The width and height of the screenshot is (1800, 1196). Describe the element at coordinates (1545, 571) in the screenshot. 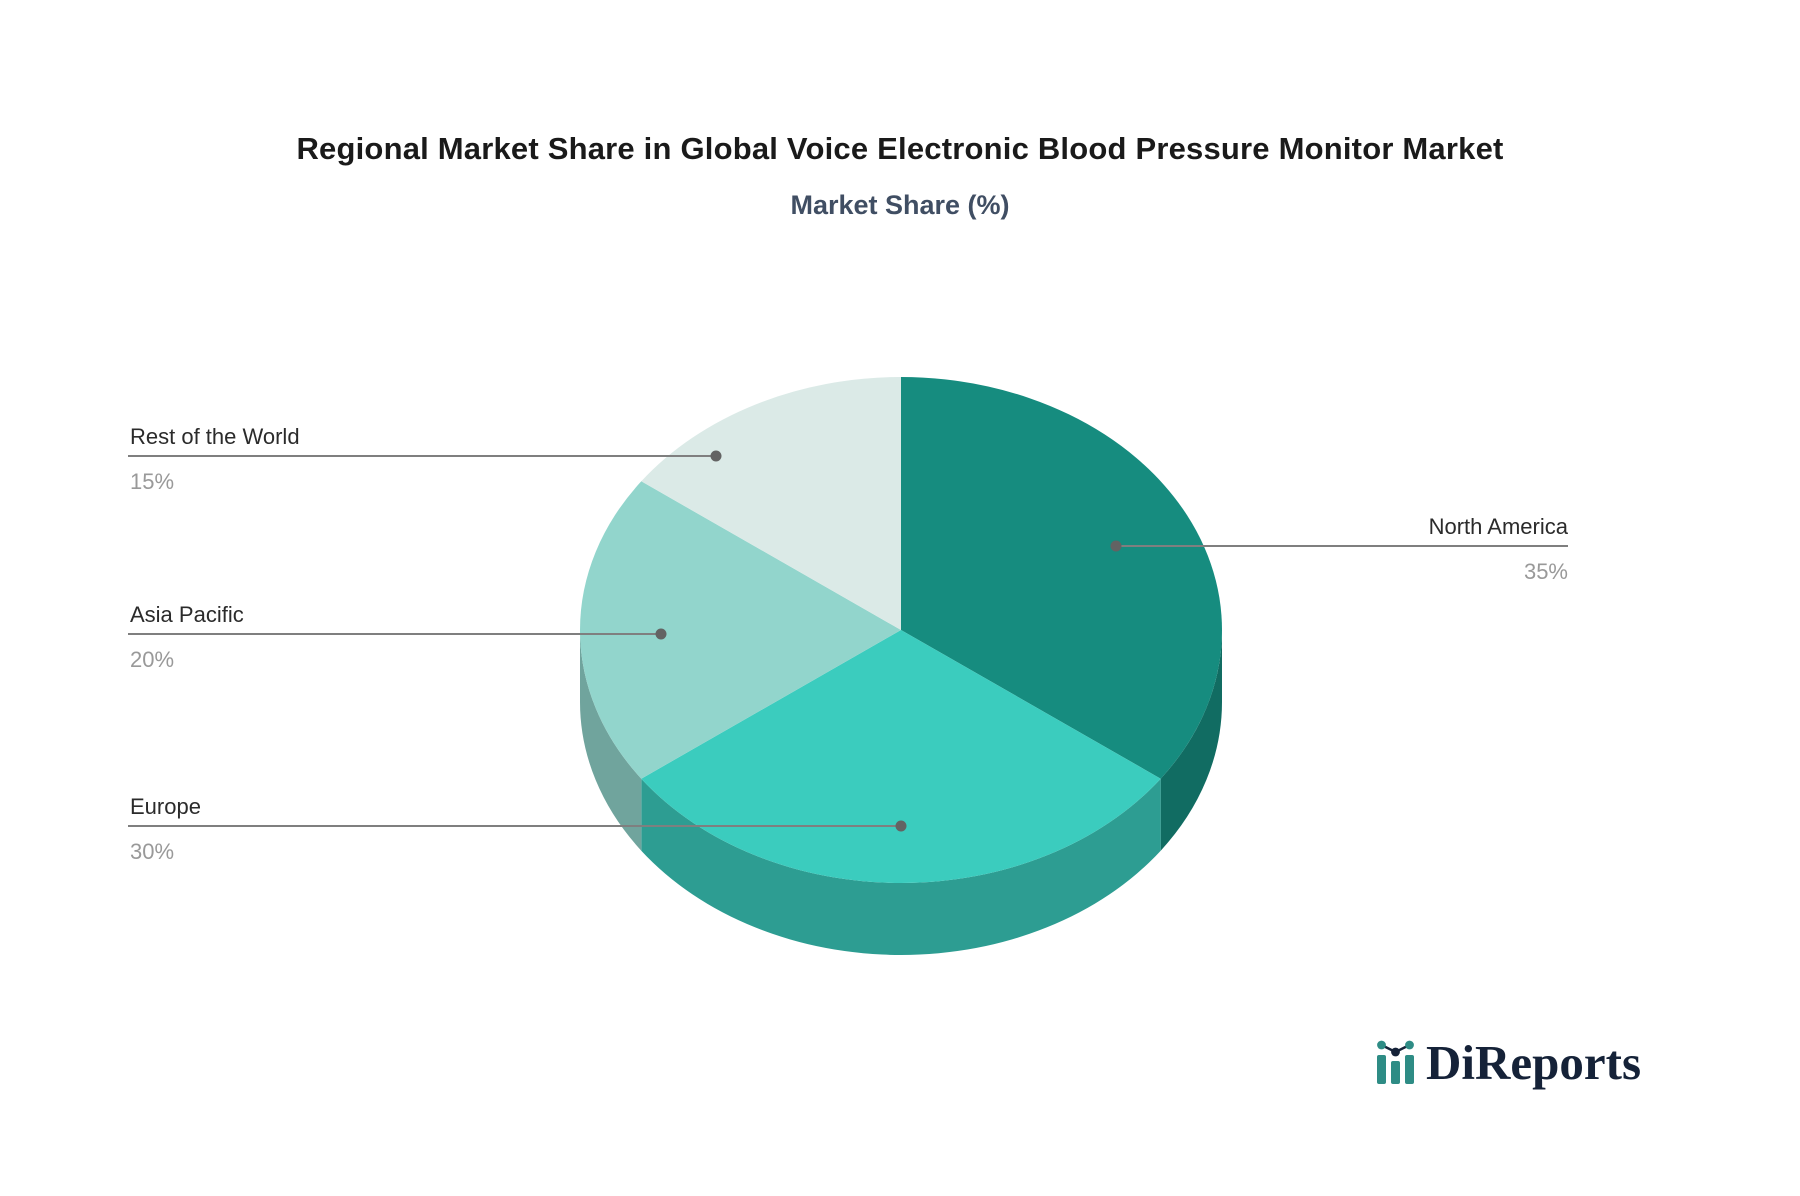

I see `slice-label-value: 35%` at that location.